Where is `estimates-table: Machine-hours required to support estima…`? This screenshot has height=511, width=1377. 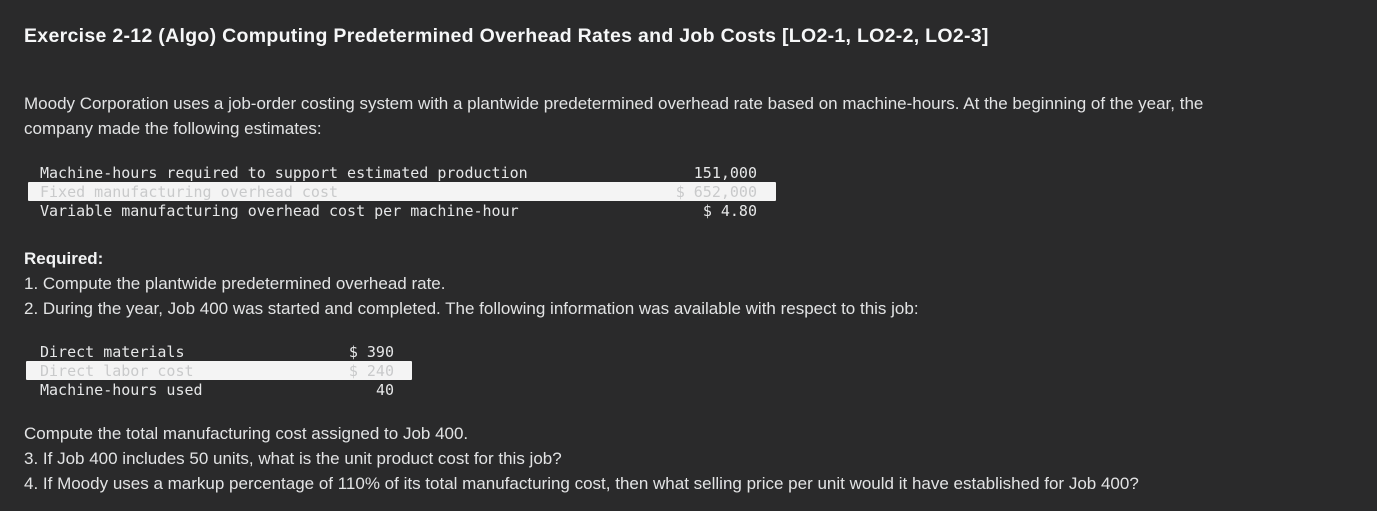
estimates-table: Machine-hours required to support estima… is located at coordinates (402, 191).